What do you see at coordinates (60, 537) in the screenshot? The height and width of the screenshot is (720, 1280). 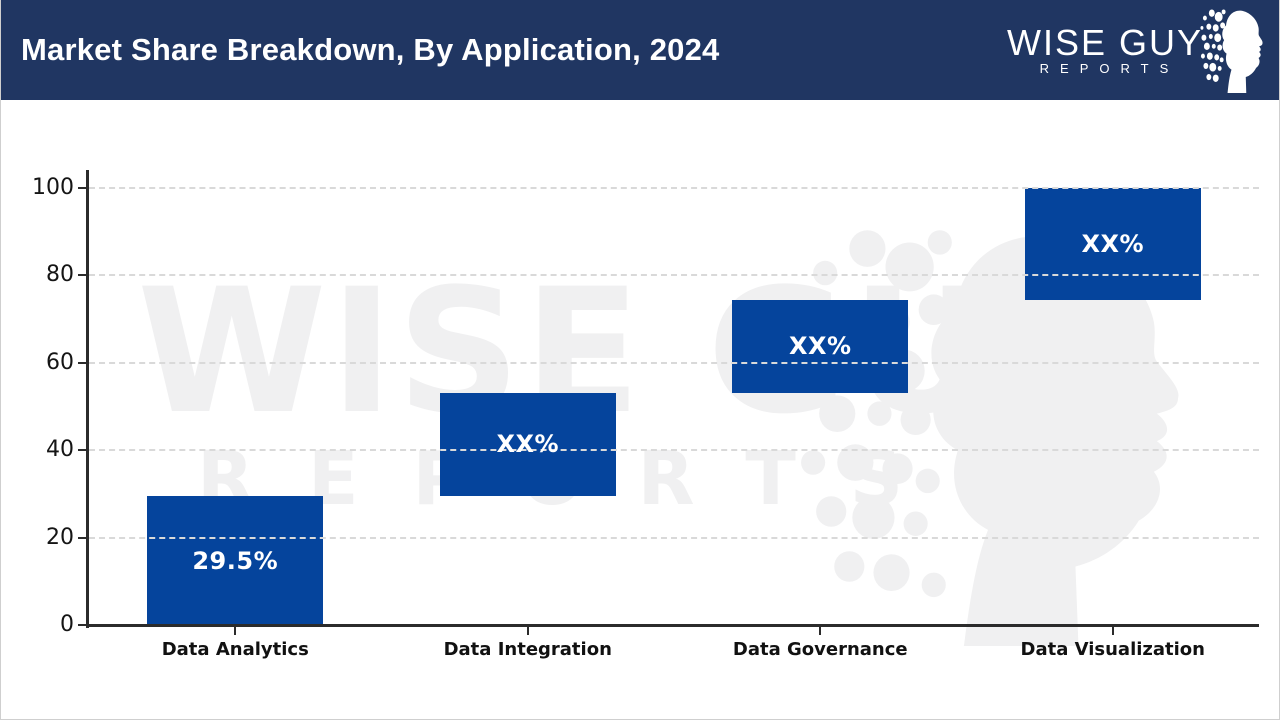 I see `y-tick-label: 20` at bounding box center [60, 537].